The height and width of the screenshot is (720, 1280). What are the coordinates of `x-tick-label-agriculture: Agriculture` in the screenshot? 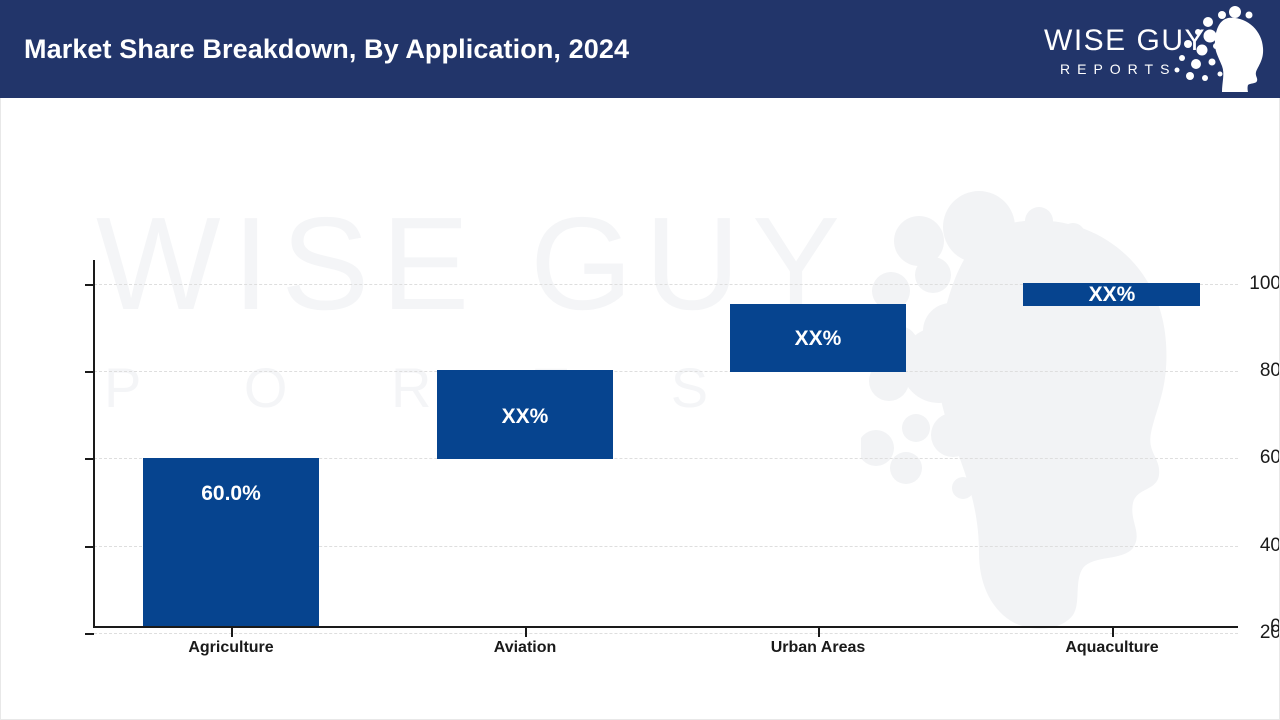 It's located at (231, 647).